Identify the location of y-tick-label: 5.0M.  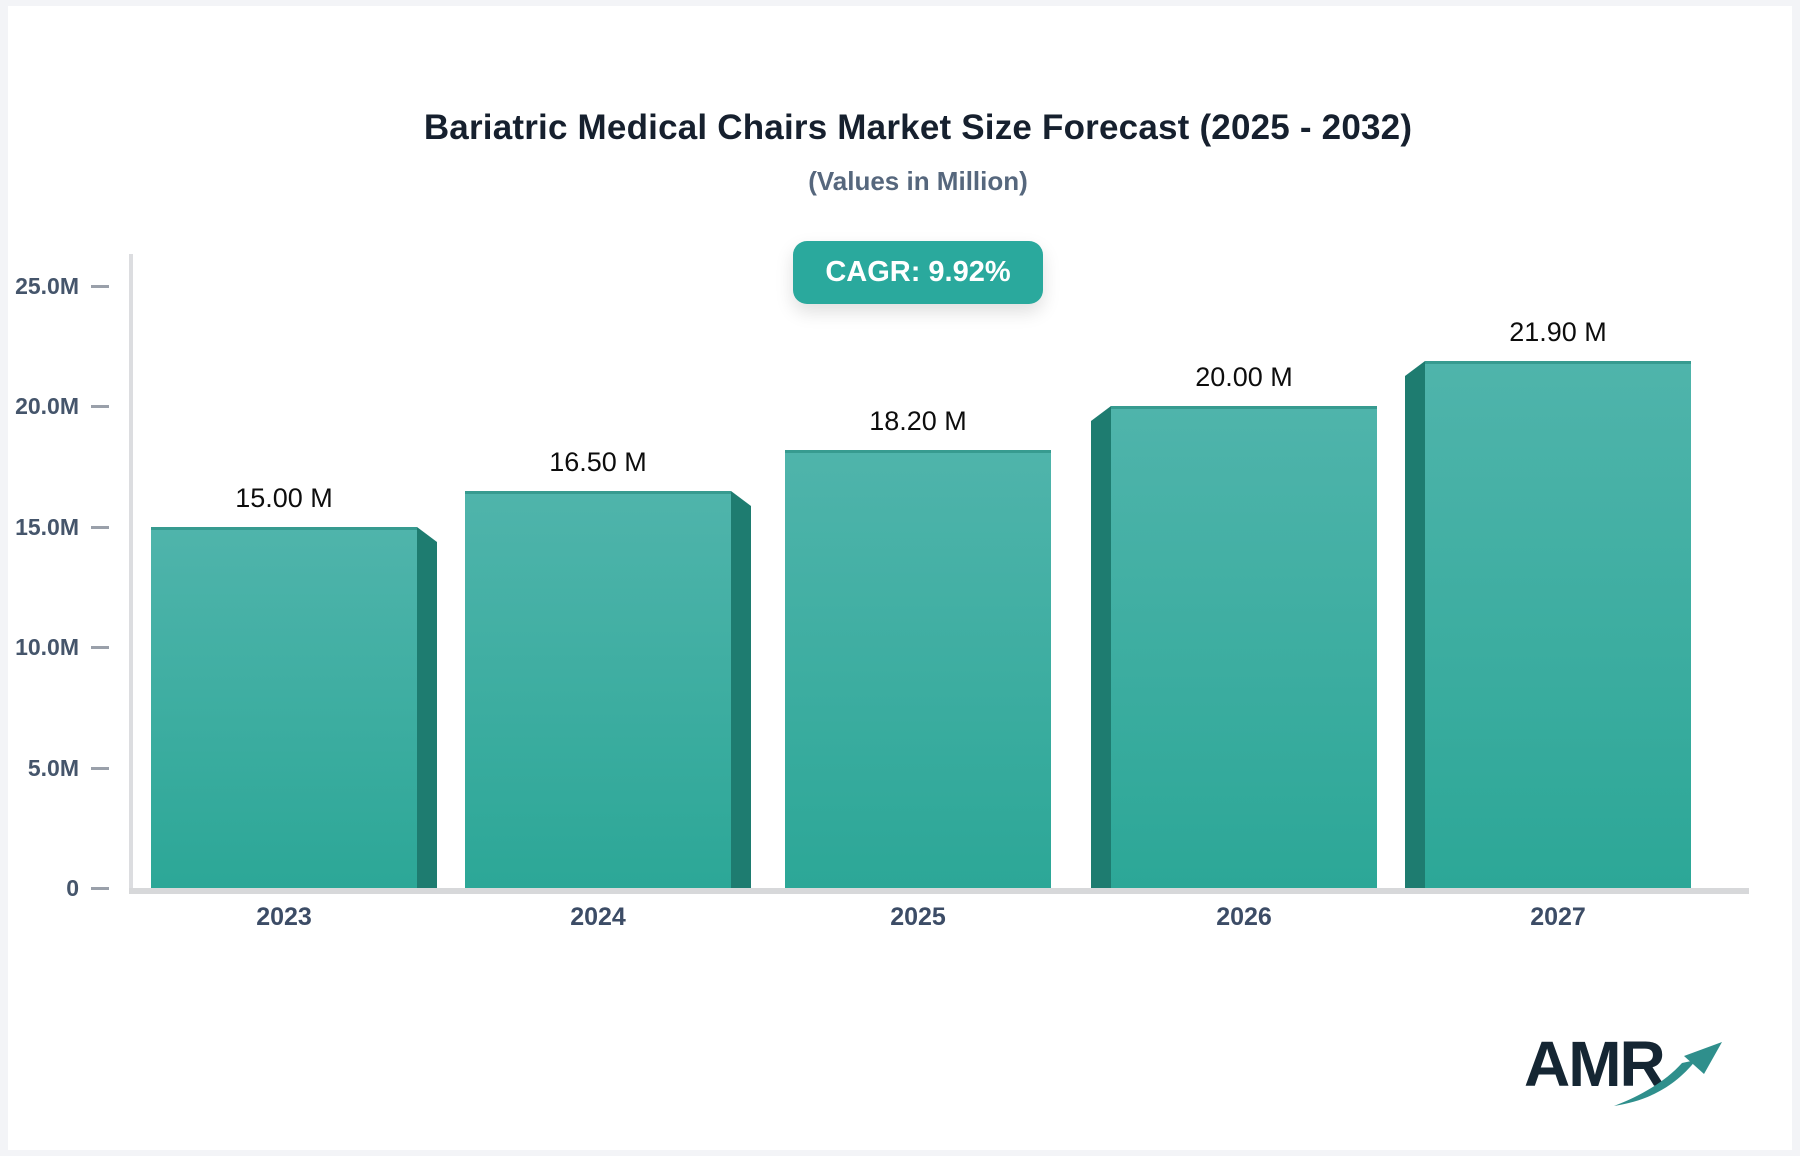
(53, 767).